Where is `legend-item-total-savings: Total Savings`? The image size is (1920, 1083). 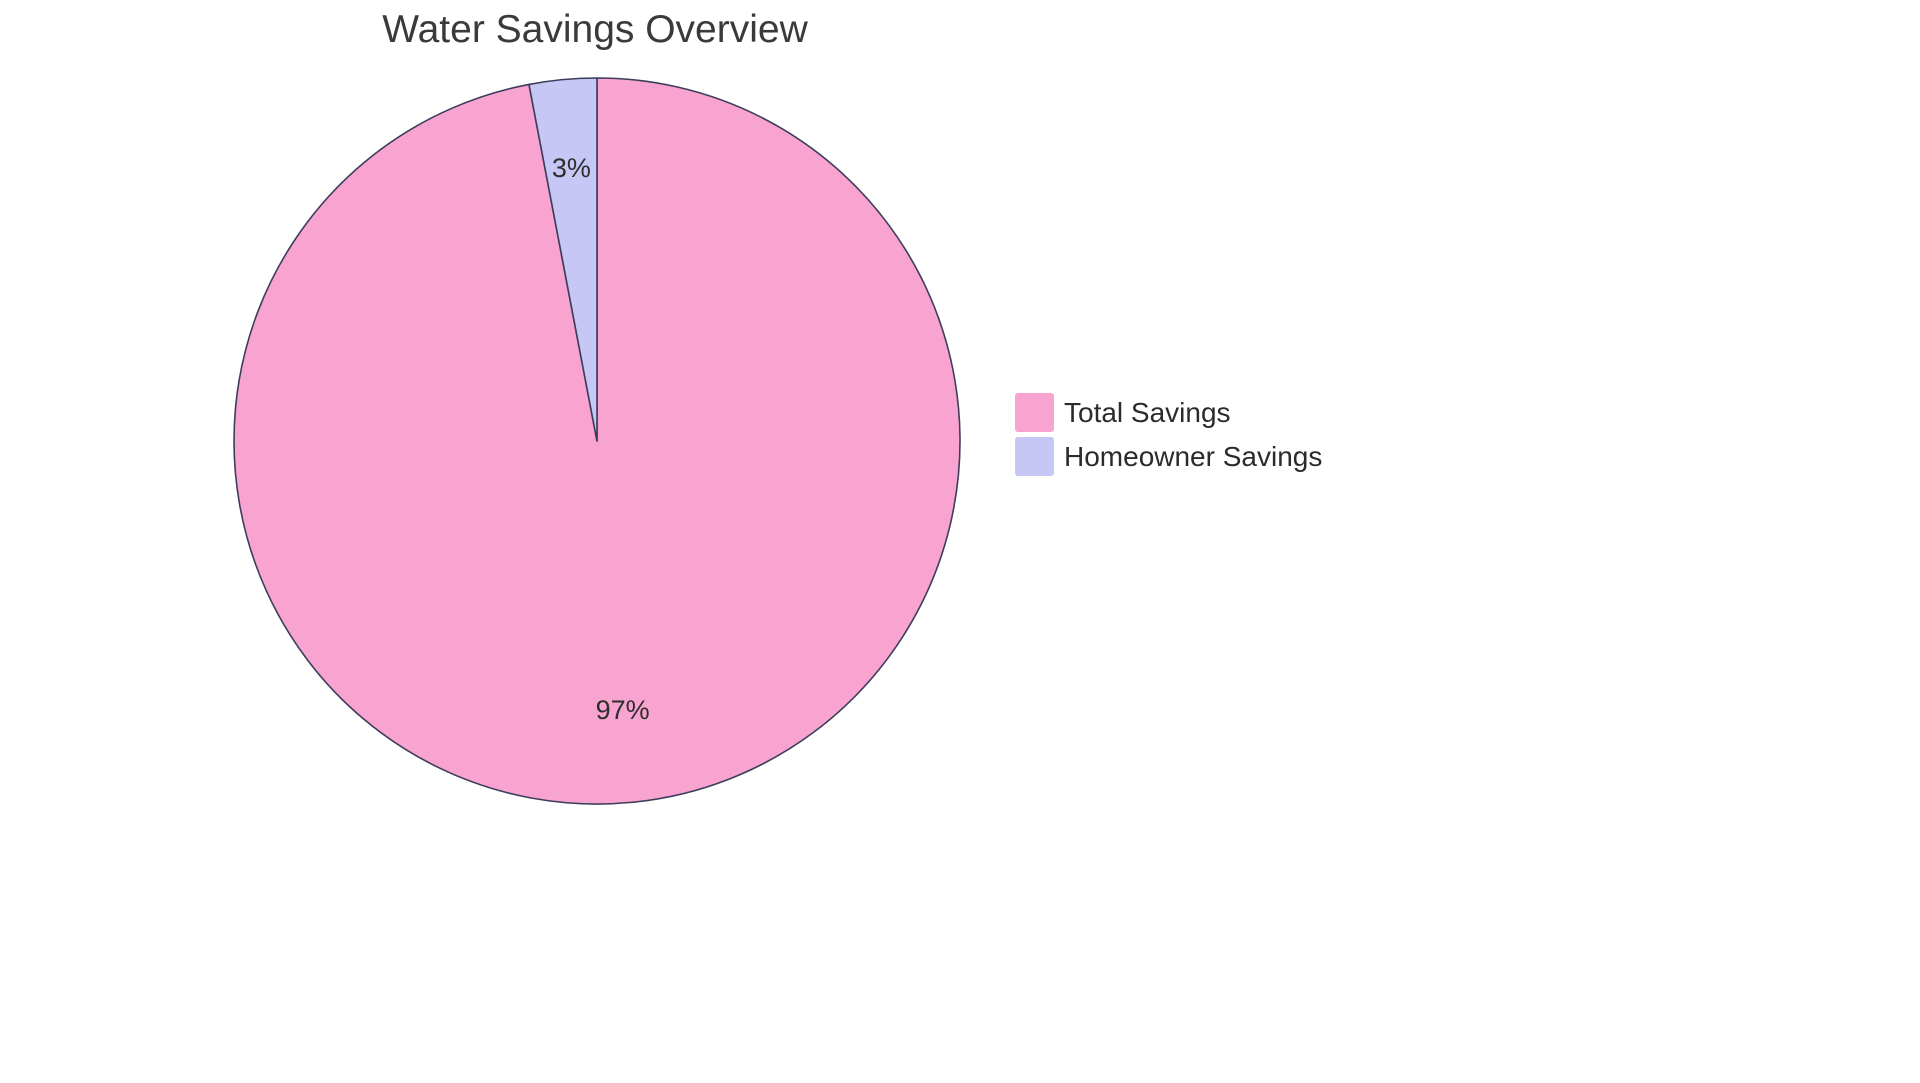 legend-item-total-savings: Total Savings is located at coordinates (1168, 412).